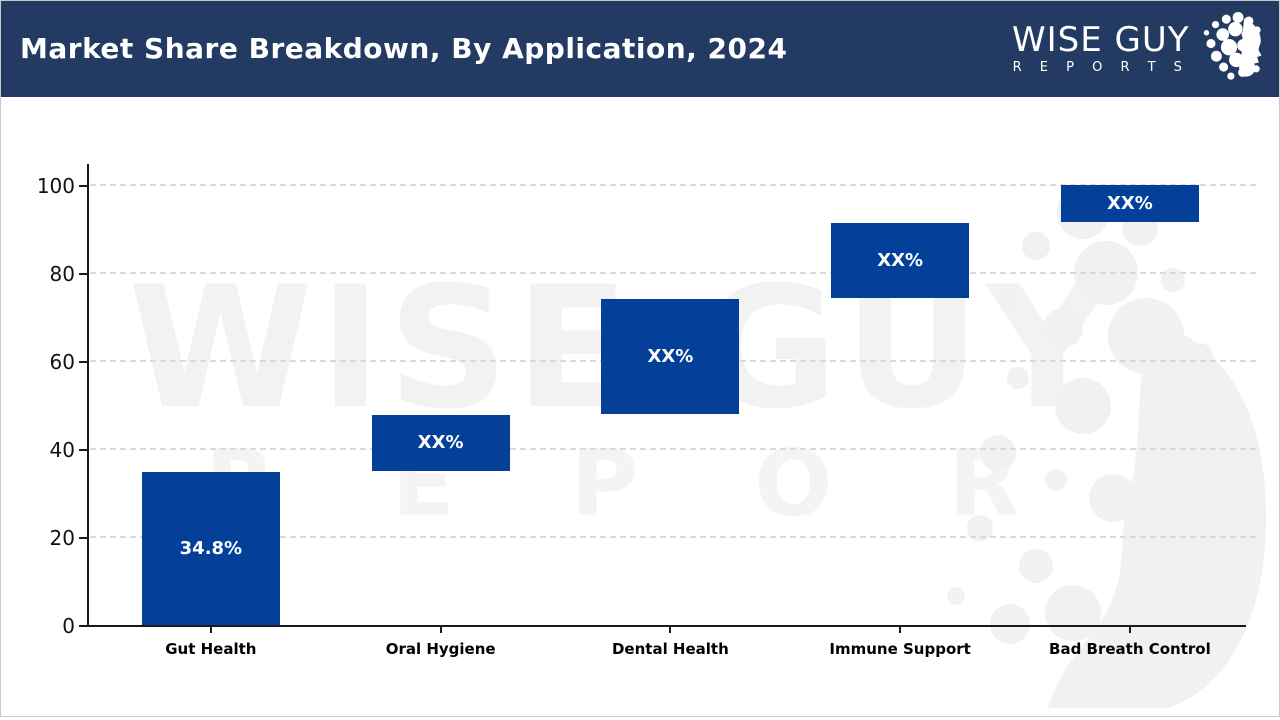 The width and height of the screenshot is (1280, 720). Describe the element at coordinates (68, 626) in the screenshot. I see `y-tick-label-0: 0` at that location.